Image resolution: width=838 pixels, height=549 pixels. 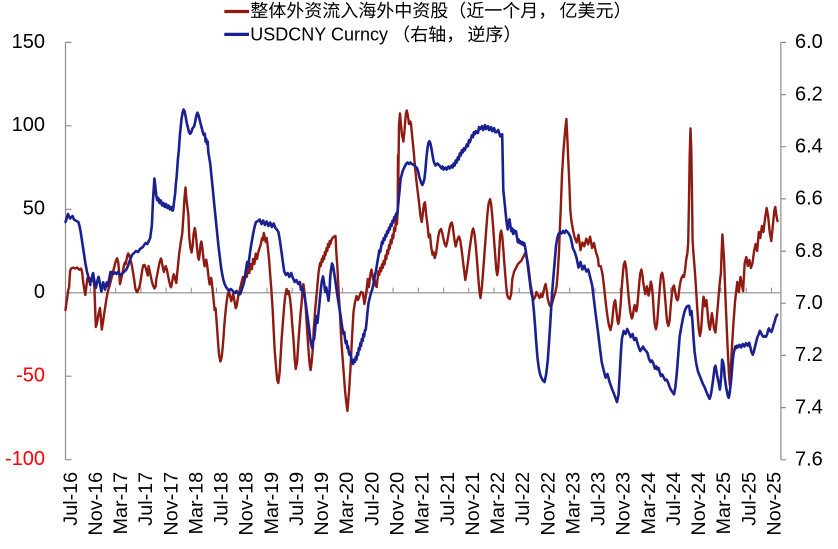 I want to click on svg-text: -50, so click(x=30, y=376).